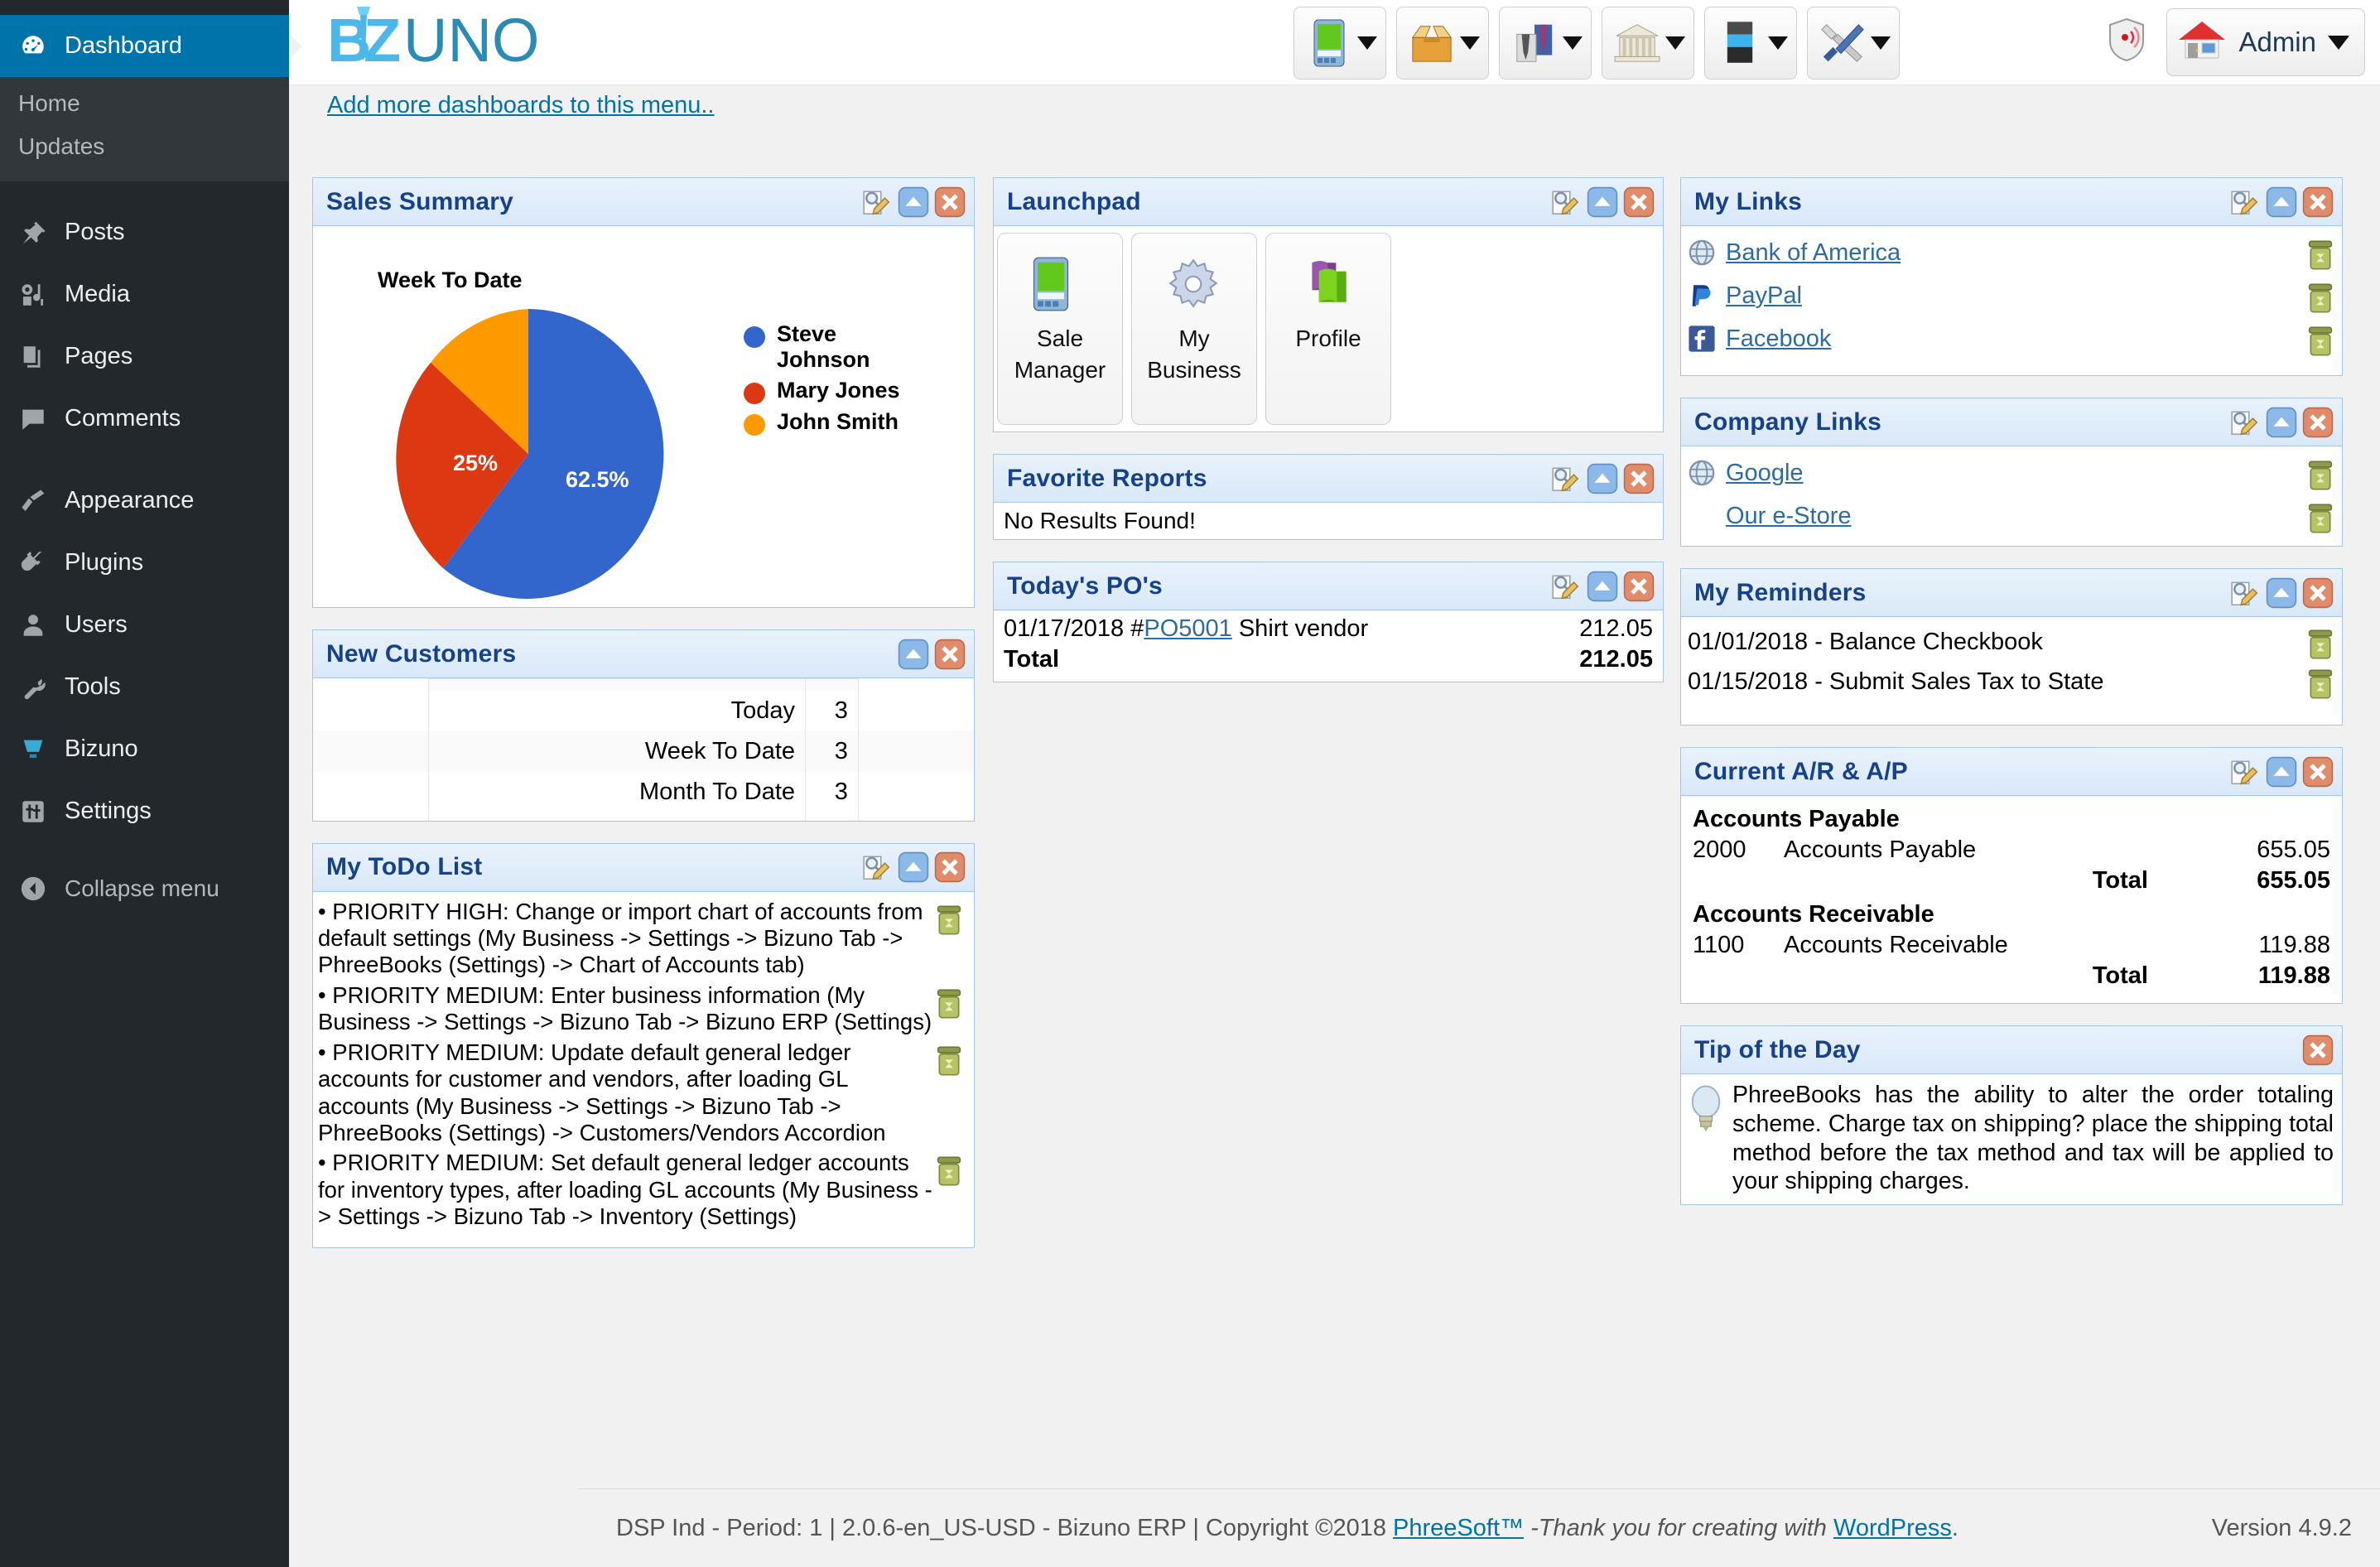  I want to click on sidebar-item-users: Users, so click(144, 625).